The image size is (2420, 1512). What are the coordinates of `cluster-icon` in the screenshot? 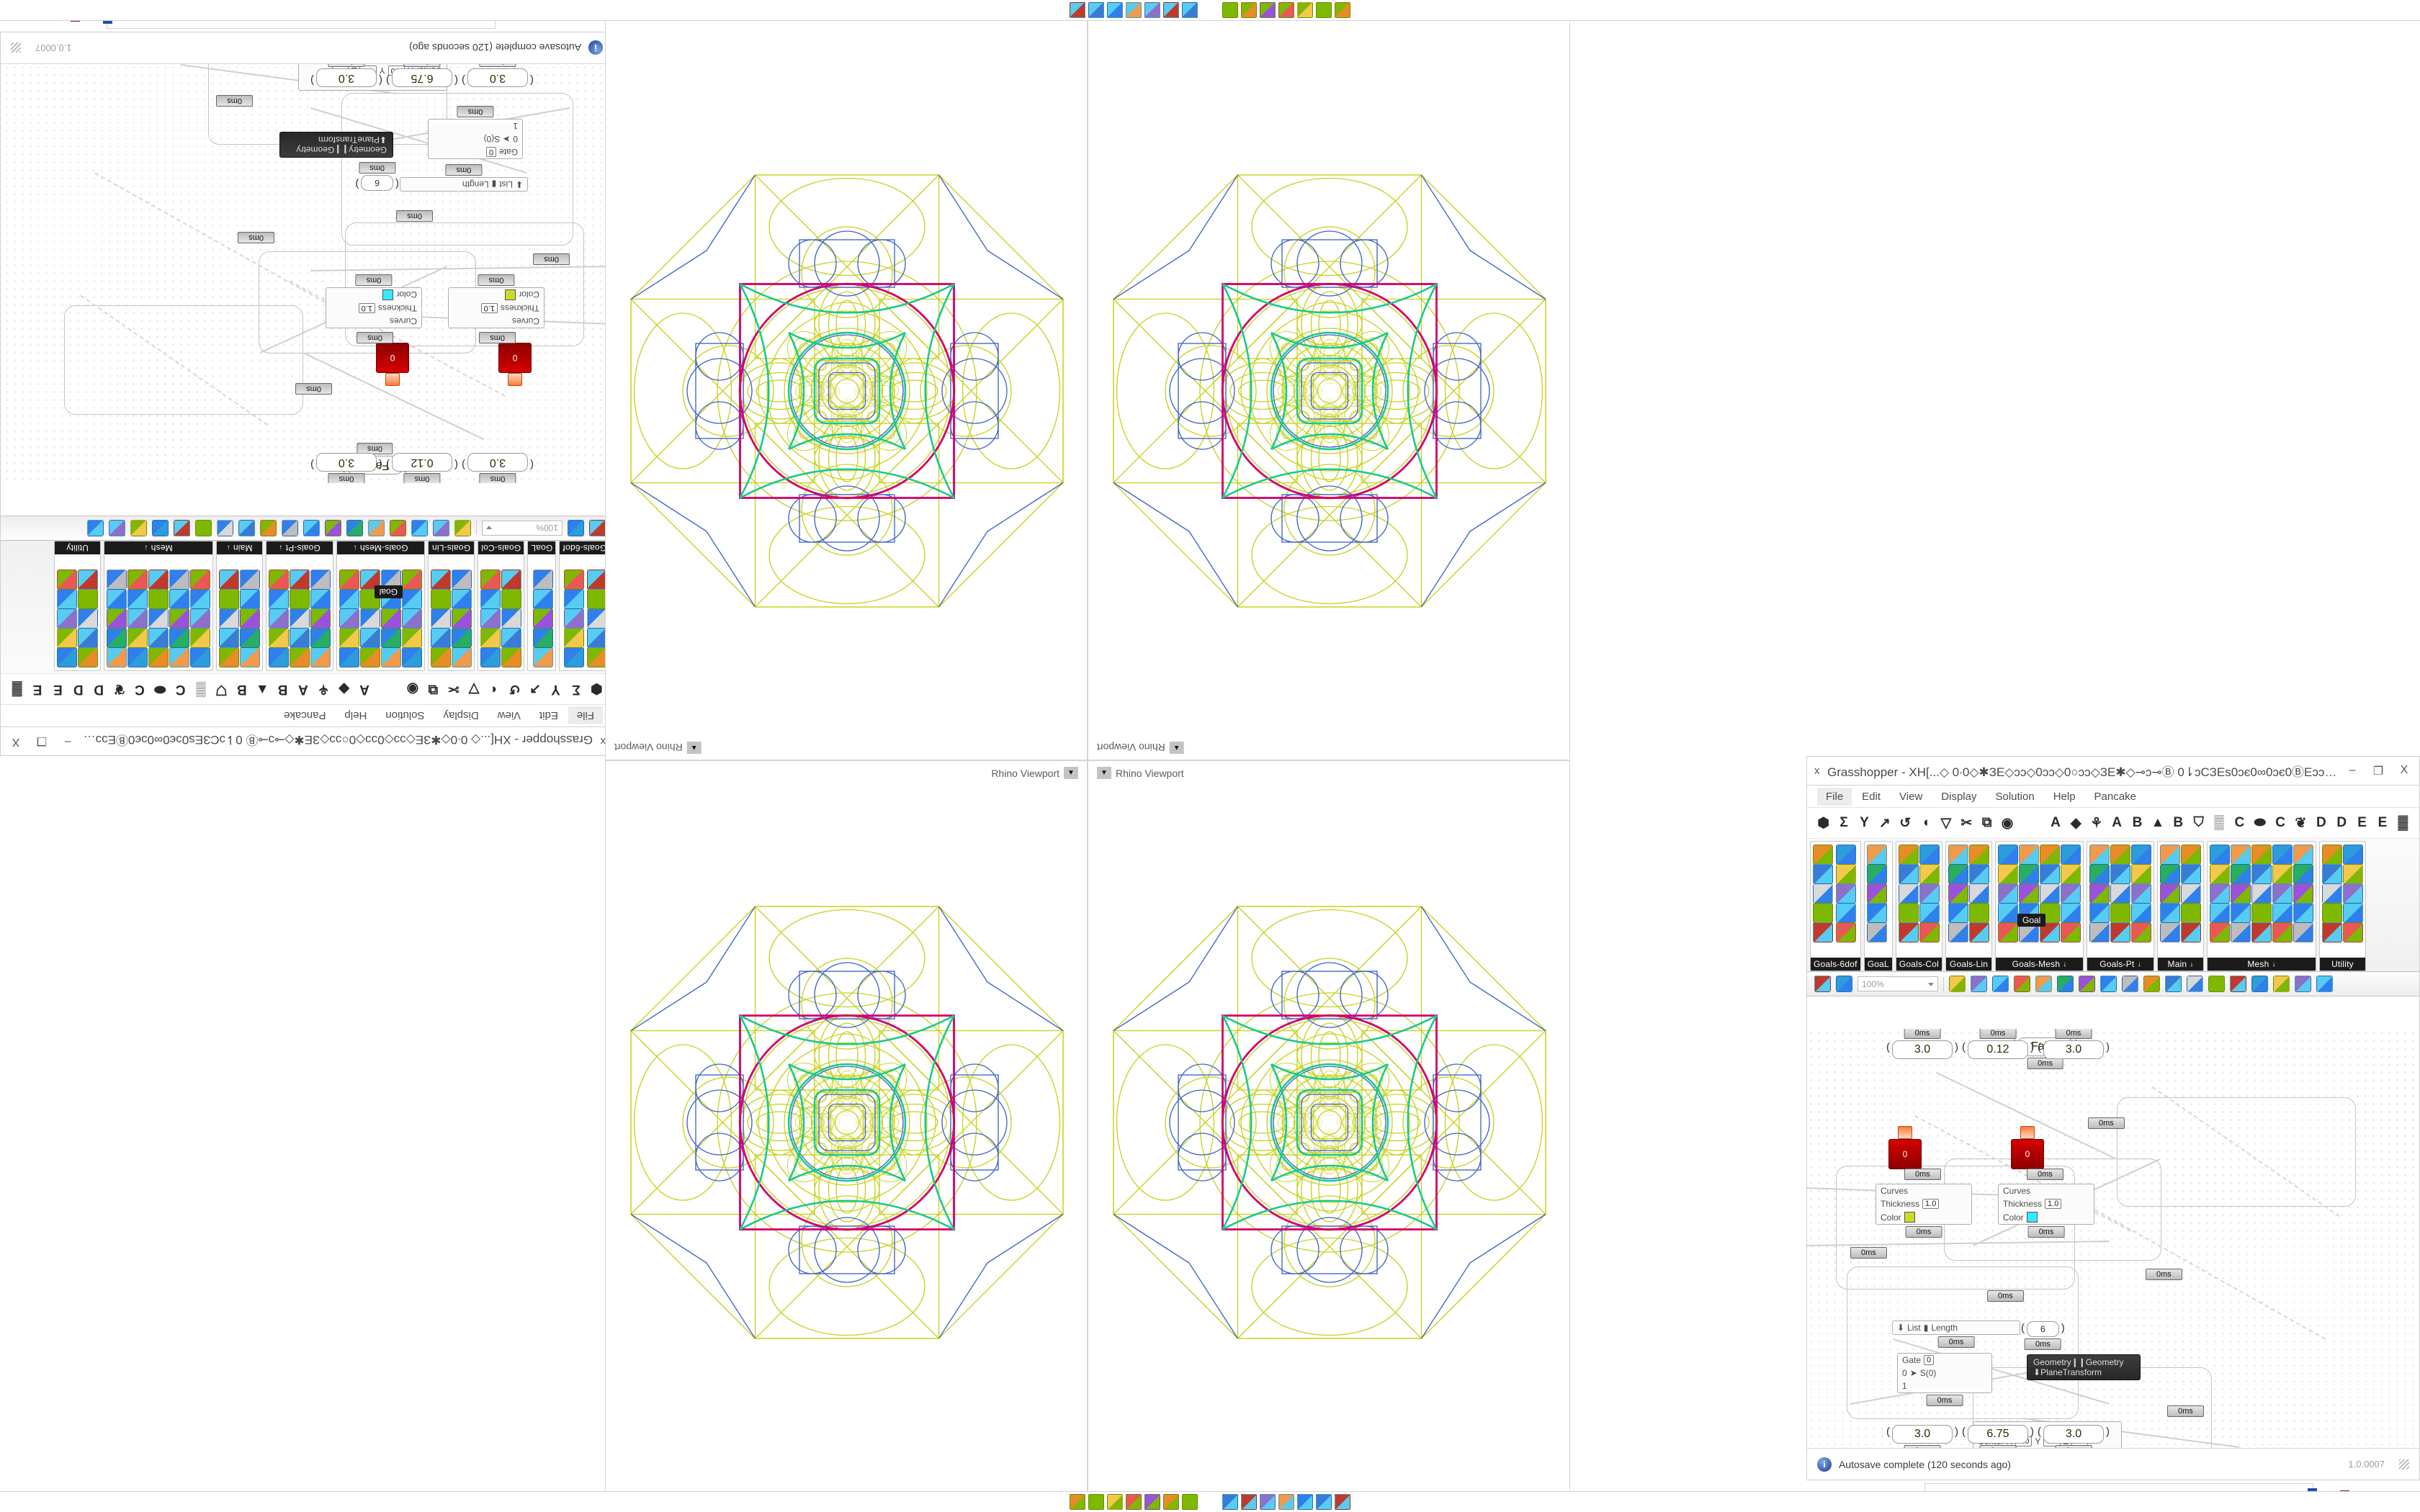 It's located at (376, 528).